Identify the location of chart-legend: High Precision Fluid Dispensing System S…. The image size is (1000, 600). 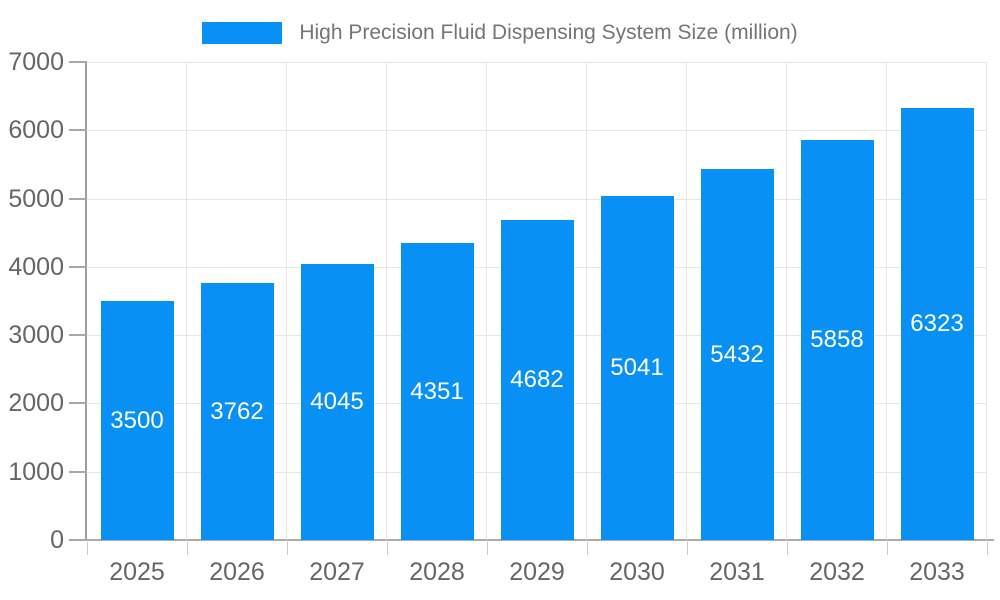
(500, 33).